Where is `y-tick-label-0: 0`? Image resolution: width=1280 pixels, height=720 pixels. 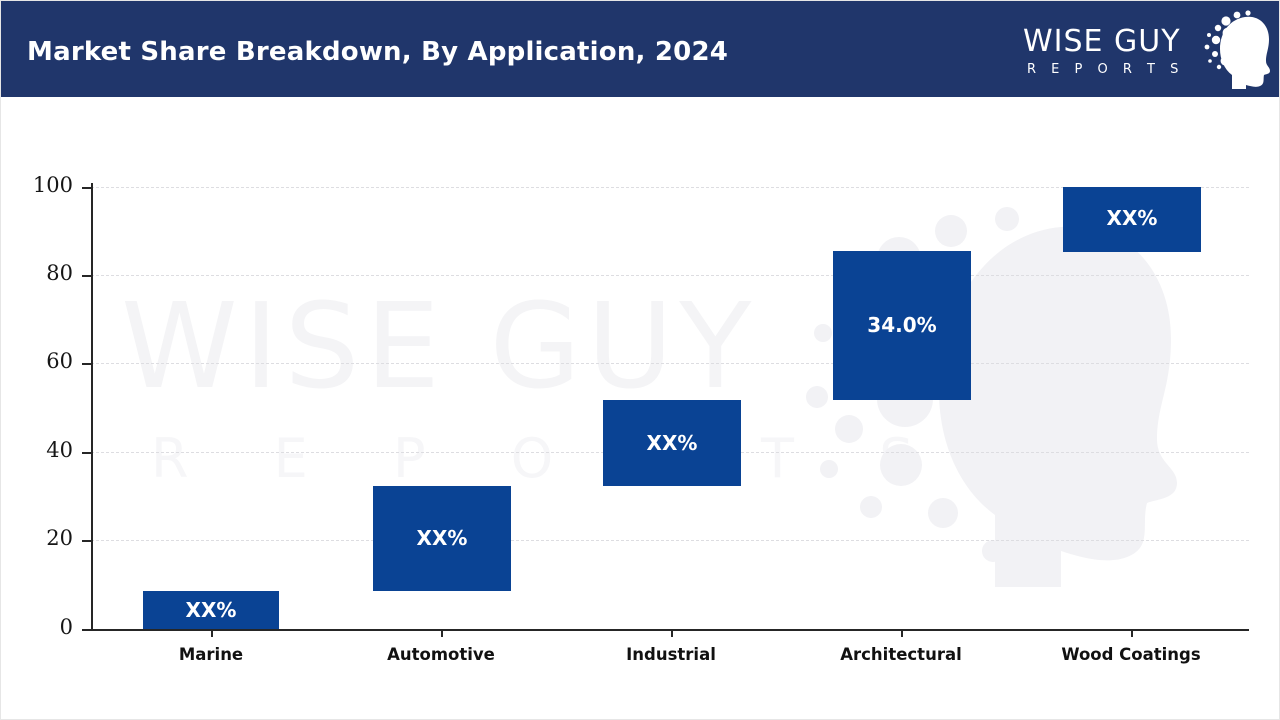 y-tick-label-0: 0 is located at coordinates (66, 627).